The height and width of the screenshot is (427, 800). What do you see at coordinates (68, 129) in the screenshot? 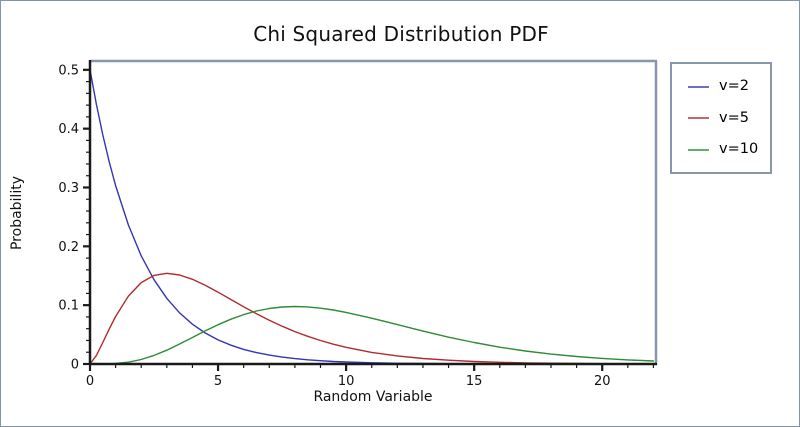
I see `y-tick-label: 0.4` at bounding box center [68, 129].